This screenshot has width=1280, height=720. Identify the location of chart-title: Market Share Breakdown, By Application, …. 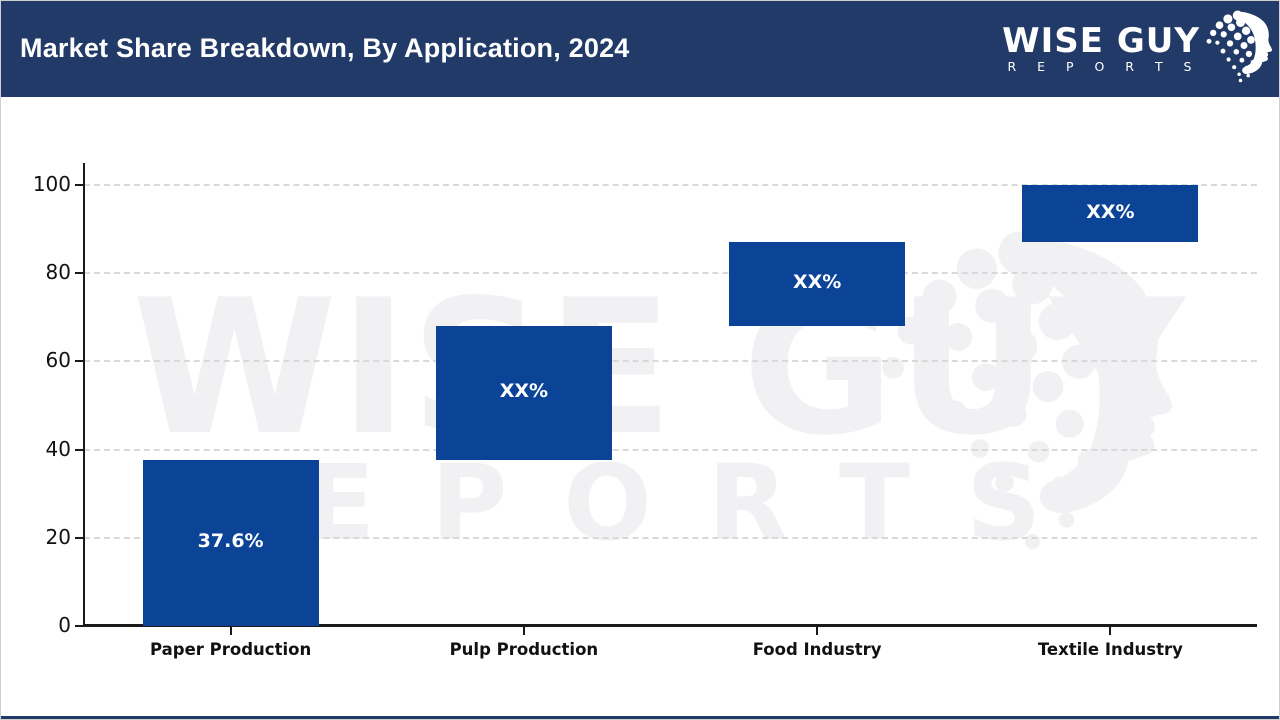
(325, 48).